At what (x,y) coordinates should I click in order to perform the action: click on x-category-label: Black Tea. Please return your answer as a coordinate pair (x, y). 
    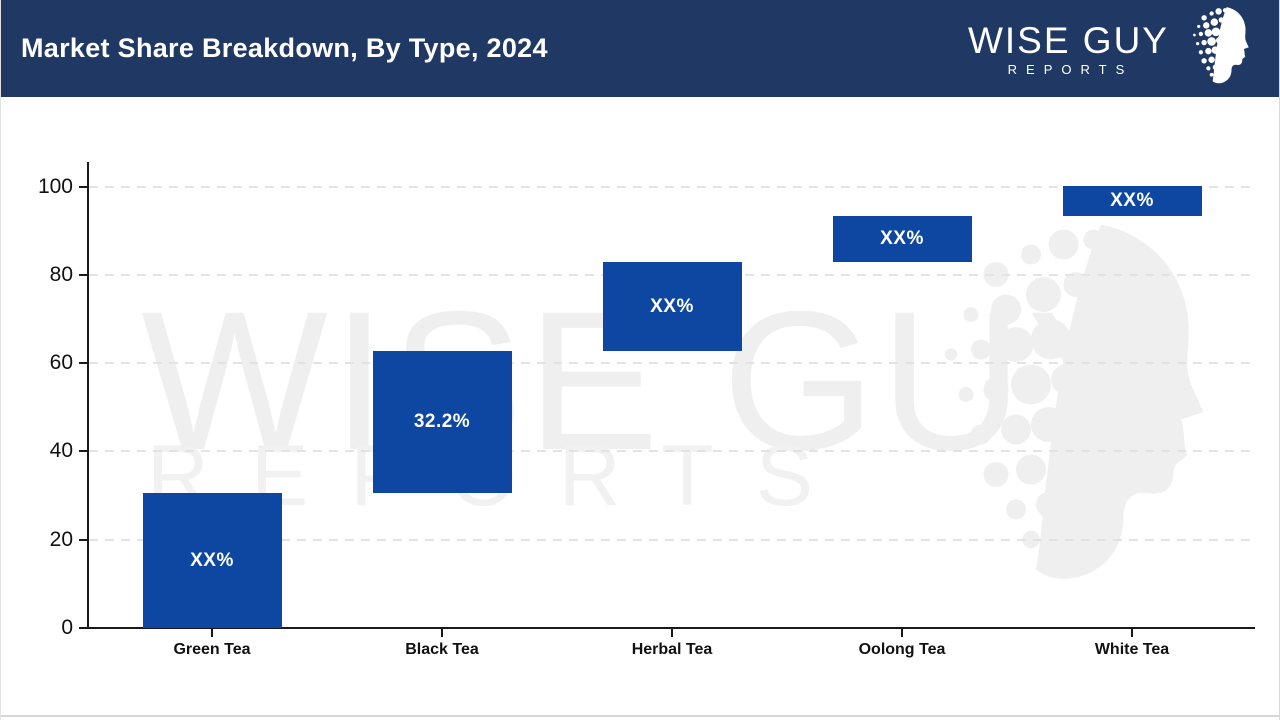
    Looking at the image, I should click on (442, 649).